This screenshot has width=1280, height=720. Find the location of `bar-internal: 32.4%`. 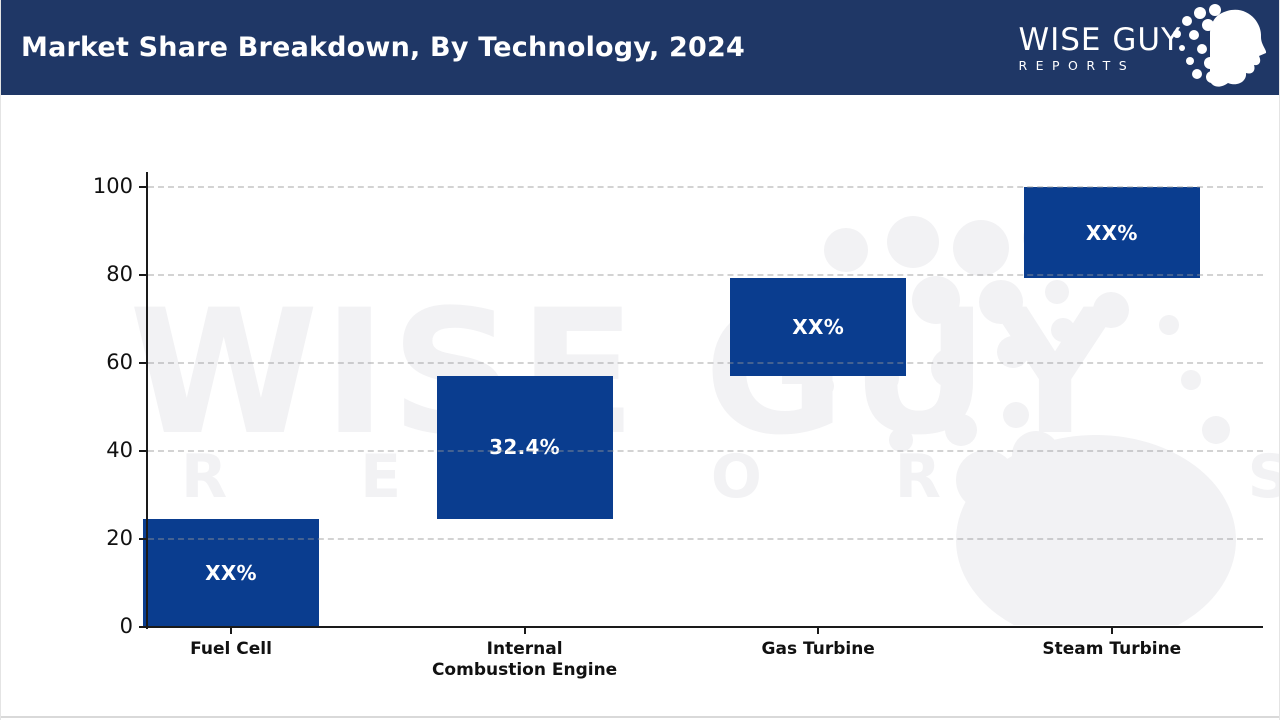

bar-internal: 32.4% is located at coordinates (524, 447).